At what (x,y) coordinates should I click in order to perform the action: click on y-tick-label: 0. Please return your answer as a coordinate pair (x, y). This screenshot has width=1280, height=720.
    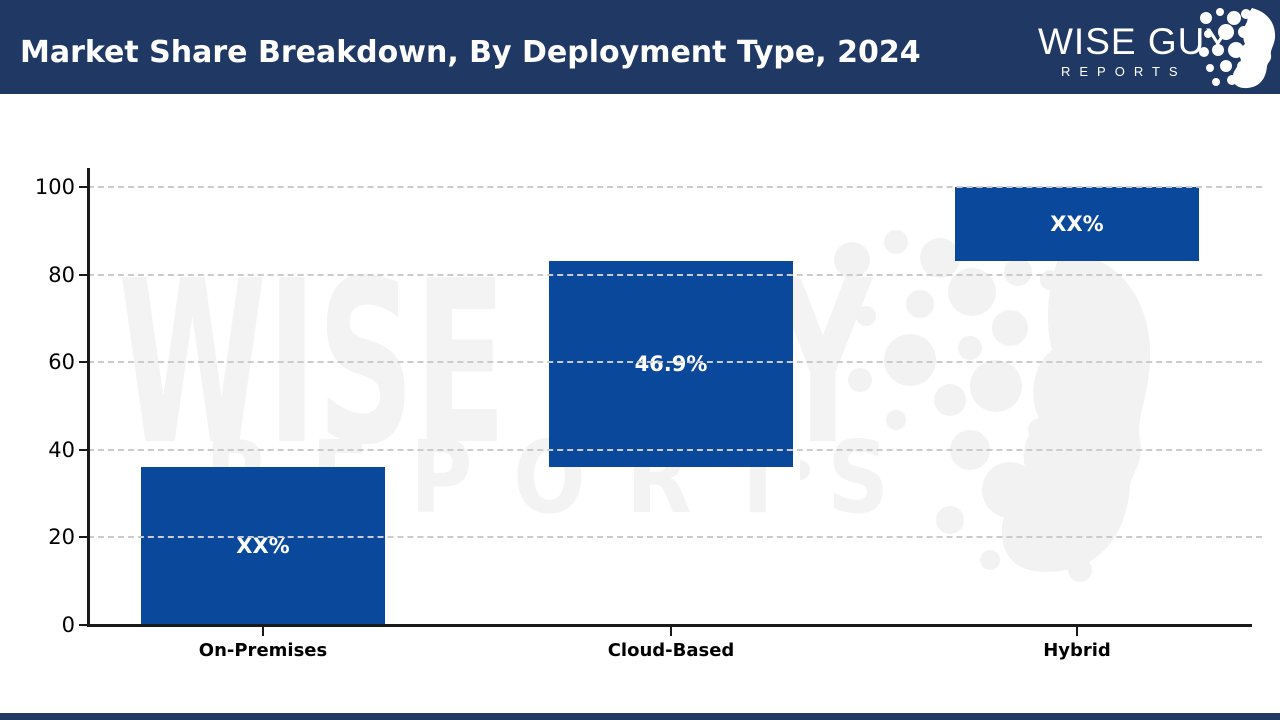
    Looking at the image, I should click on (68, 625).